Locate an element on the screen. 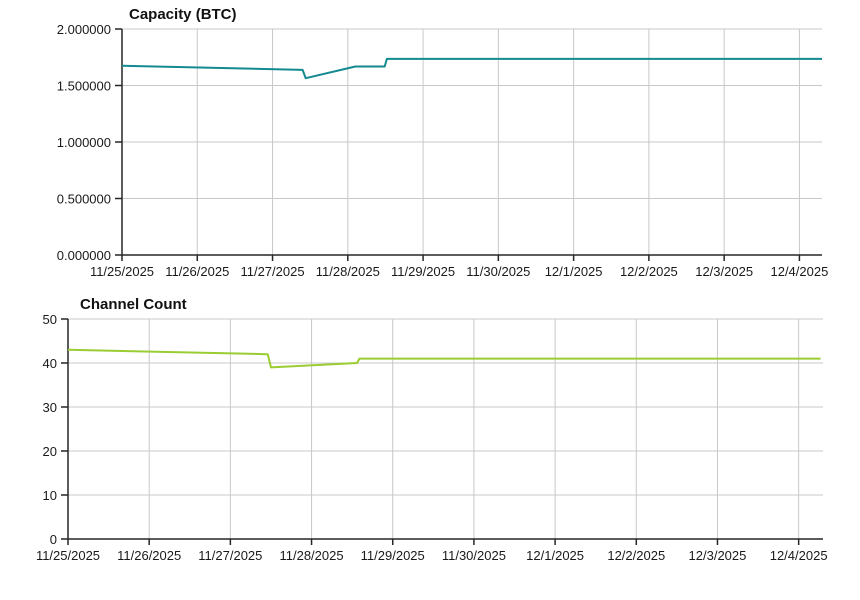 The width and height of the screenshot is (860, 600). channel-count-chart-title: Channel Count is located at coordinates (133, 304).